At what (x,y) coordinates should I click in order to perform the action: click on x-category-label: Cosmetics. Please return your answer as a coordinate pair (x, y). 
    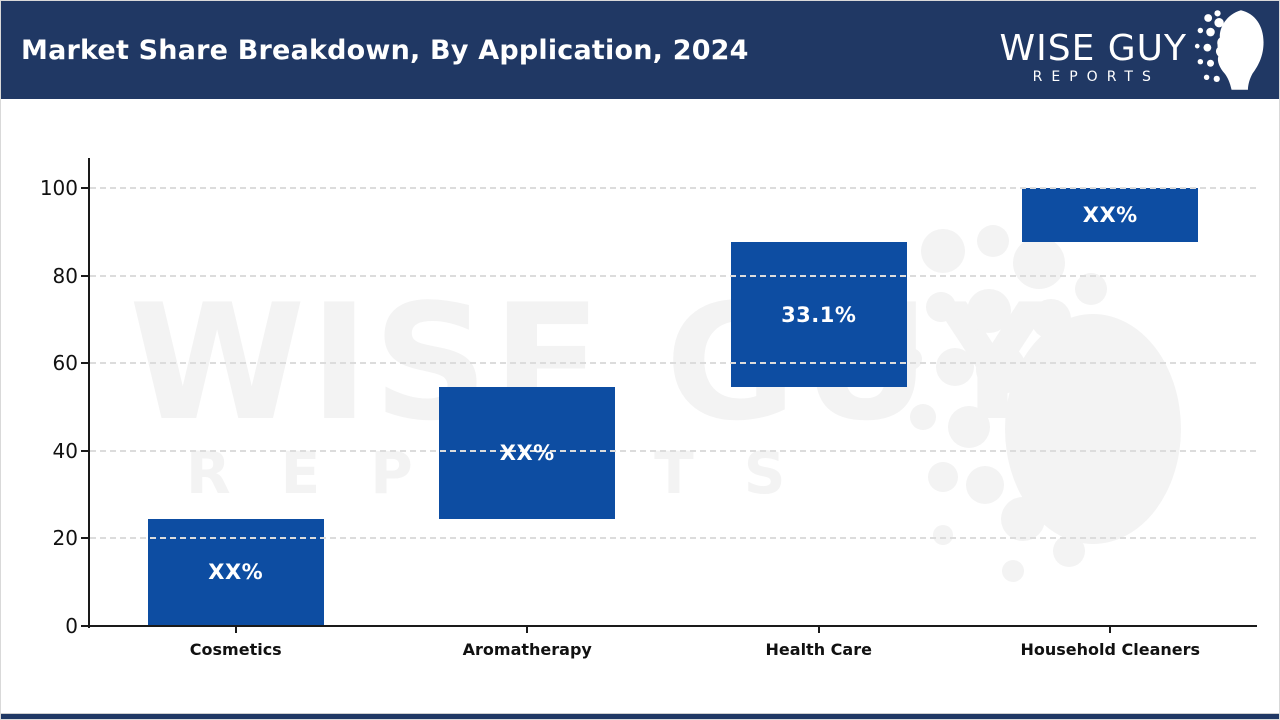
    Looking at the image, I should click on (235, 649).